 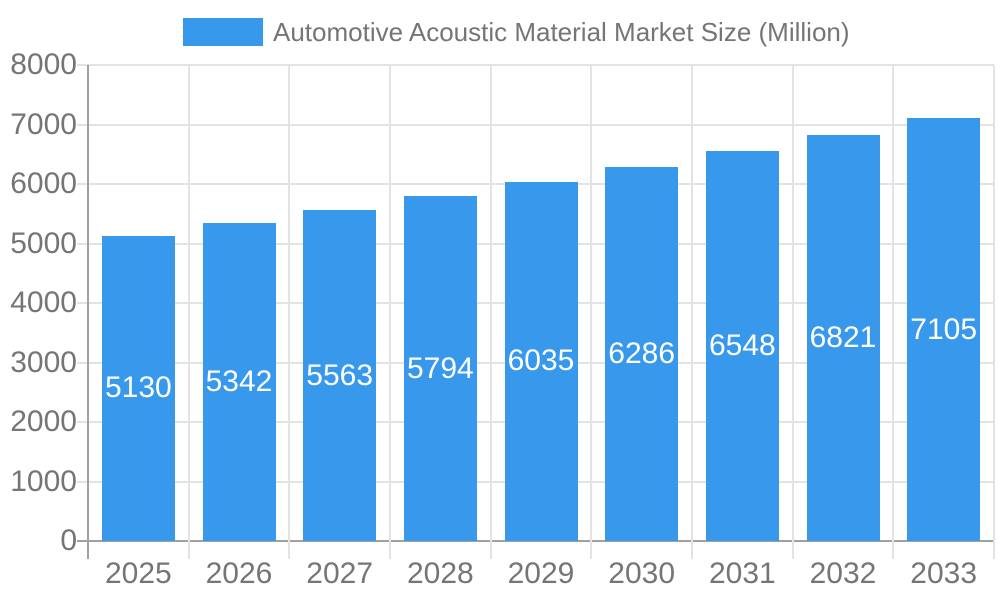 I want to click on x-axis-tick-label: 2030, so click(x=642, y=573).